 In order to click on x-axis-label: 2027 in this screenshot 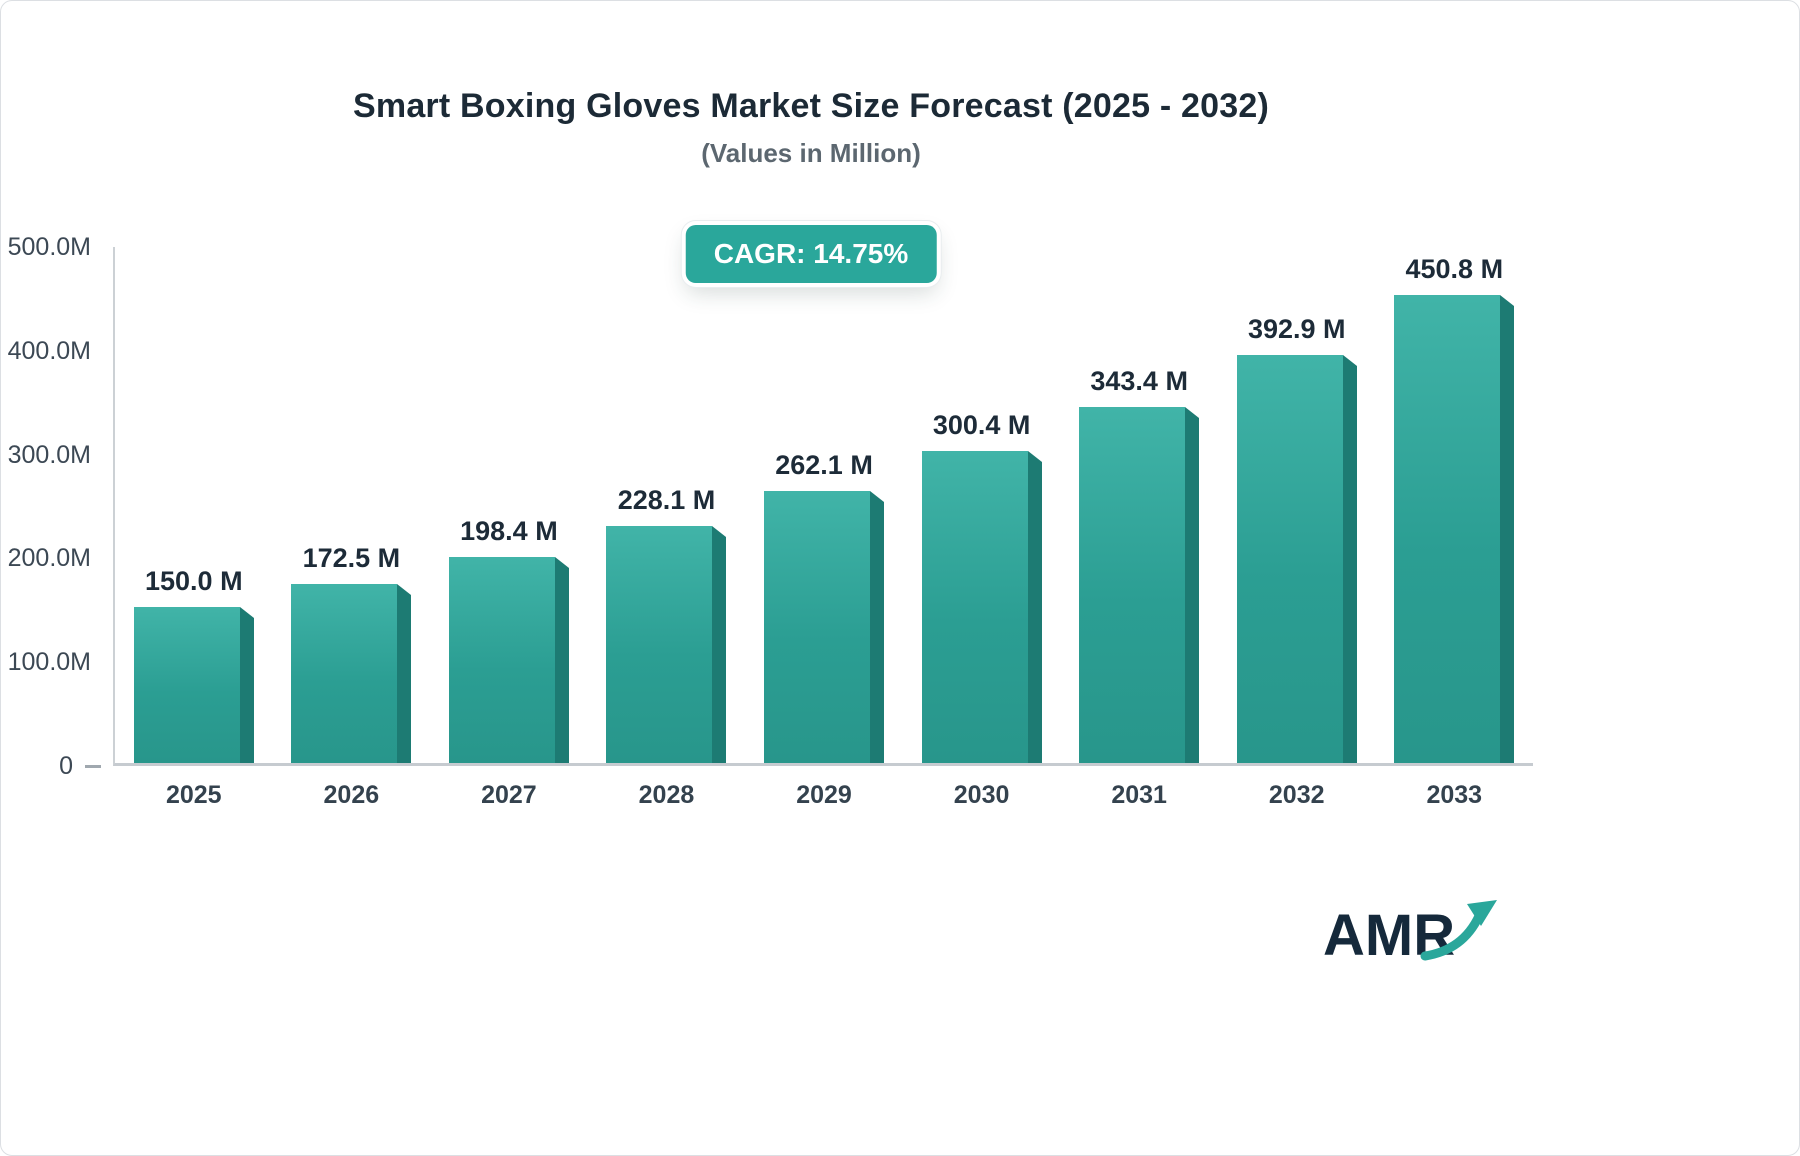, I will do `click(509, 795)`.